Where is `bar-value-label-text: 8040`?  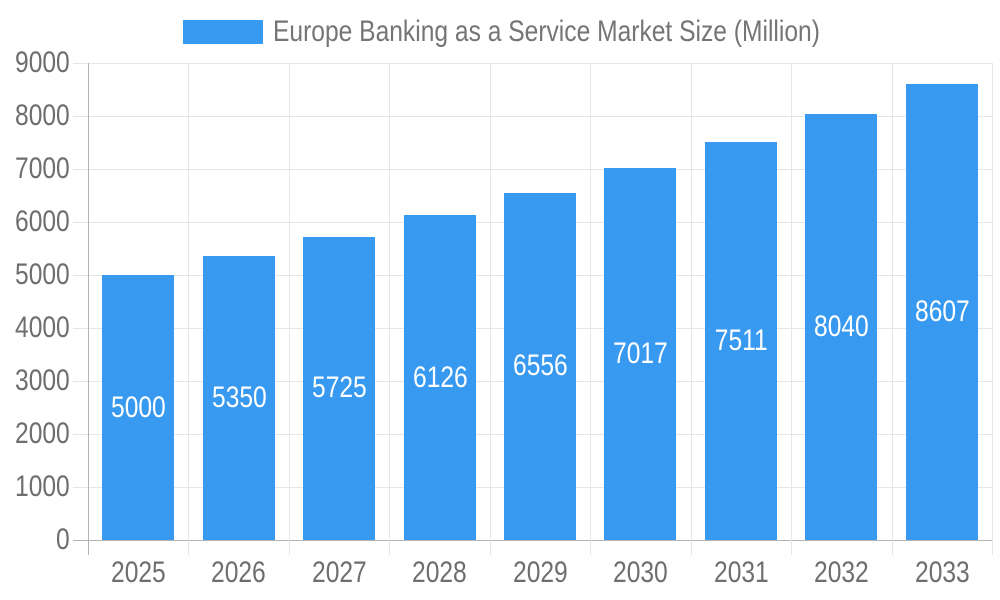 bar-value-label-text: 8040 is located at coordinates (841, 326).